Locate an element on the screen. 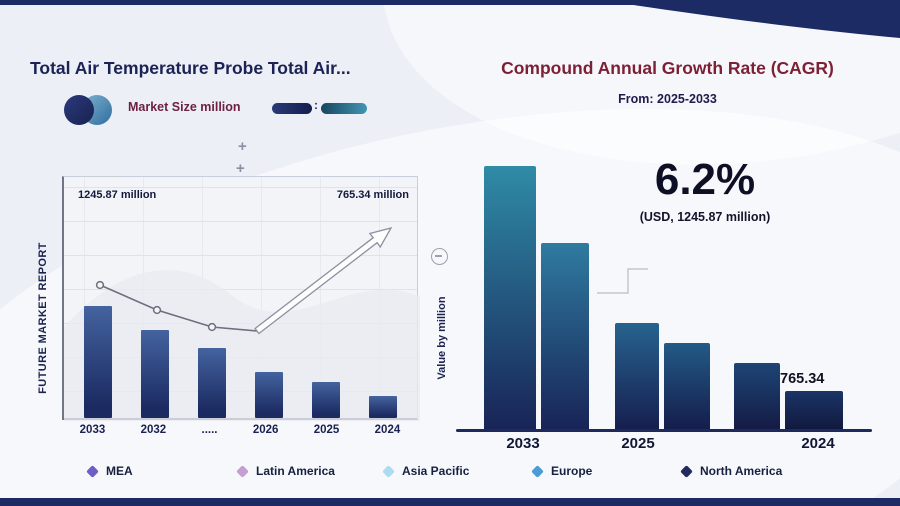 The image size is (900, 506). sphere-dark-half is located at coordinates (79, 110).